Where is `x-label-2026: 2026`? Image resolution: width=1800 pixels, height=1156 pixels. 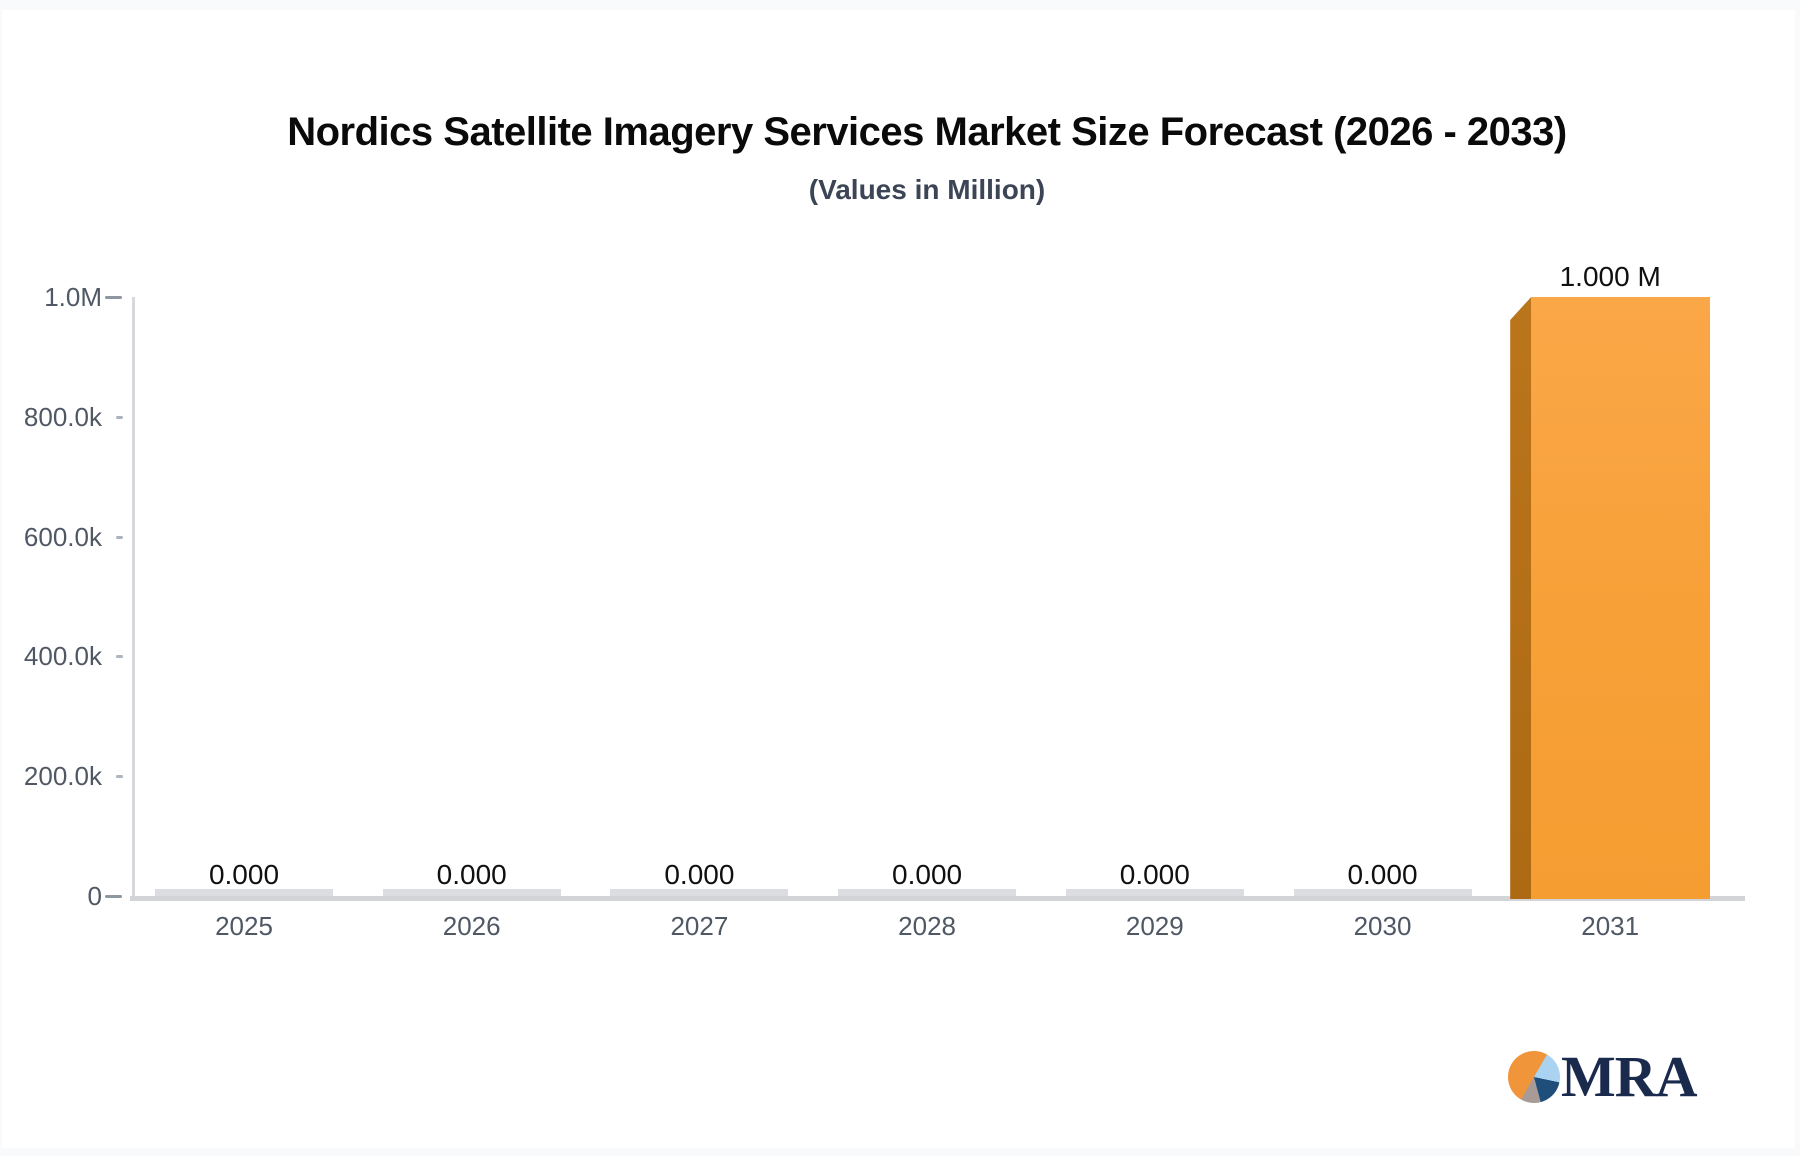 x-label-2026: 2026 is located at coordinates (471, 926).